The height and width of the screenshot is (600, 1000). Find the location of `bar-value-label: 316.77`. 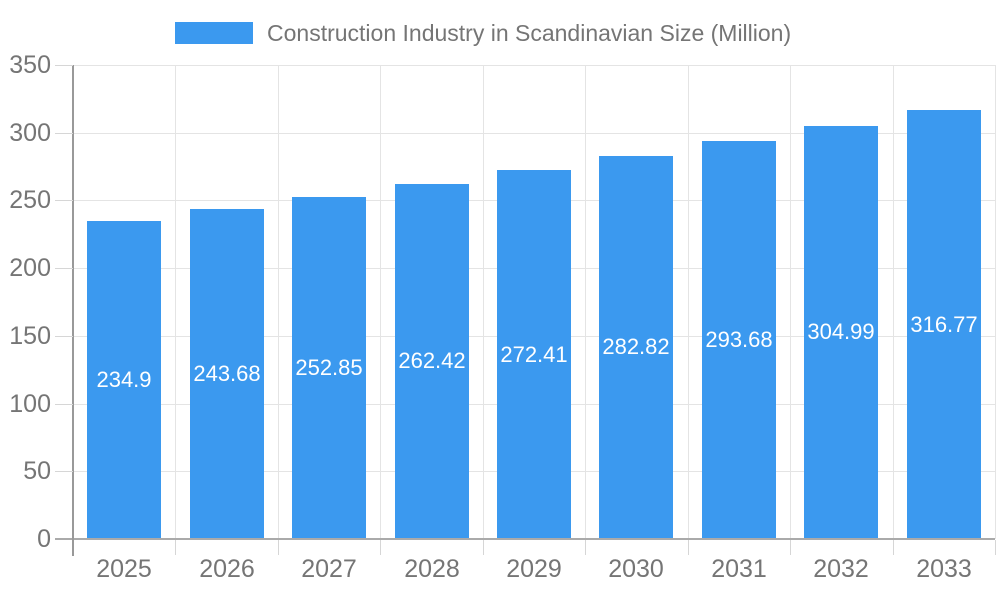

bar-value-label: 316.77 is located at coordinates (944, 324).